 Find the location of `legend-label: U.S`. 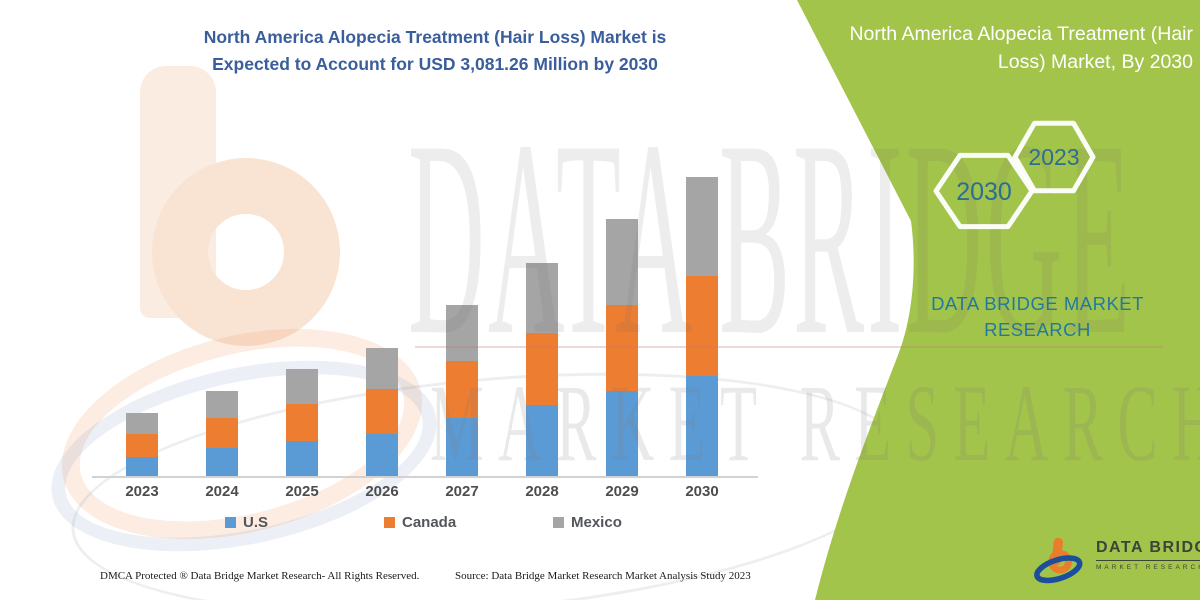

legend-label: U.S is located at coordinates (256, 522).